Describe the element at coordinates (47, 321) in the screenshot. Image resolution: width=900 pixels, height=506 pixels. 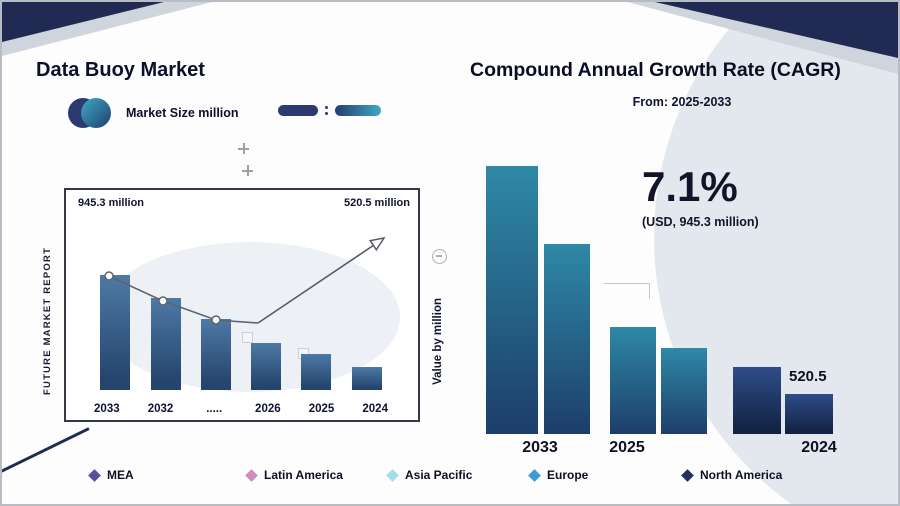
I see `future-market-report-label: FUTURE MARKET REPORT` at that location.